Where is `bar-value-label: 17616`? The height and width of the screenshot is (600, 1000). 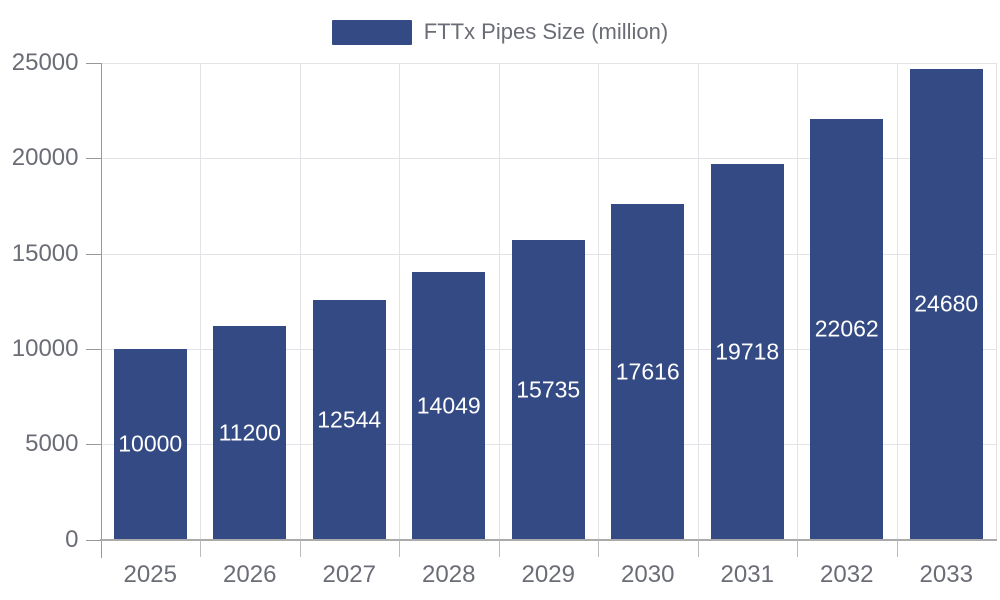 bar-value-label: 17616 is located at coordinates (647, 371).